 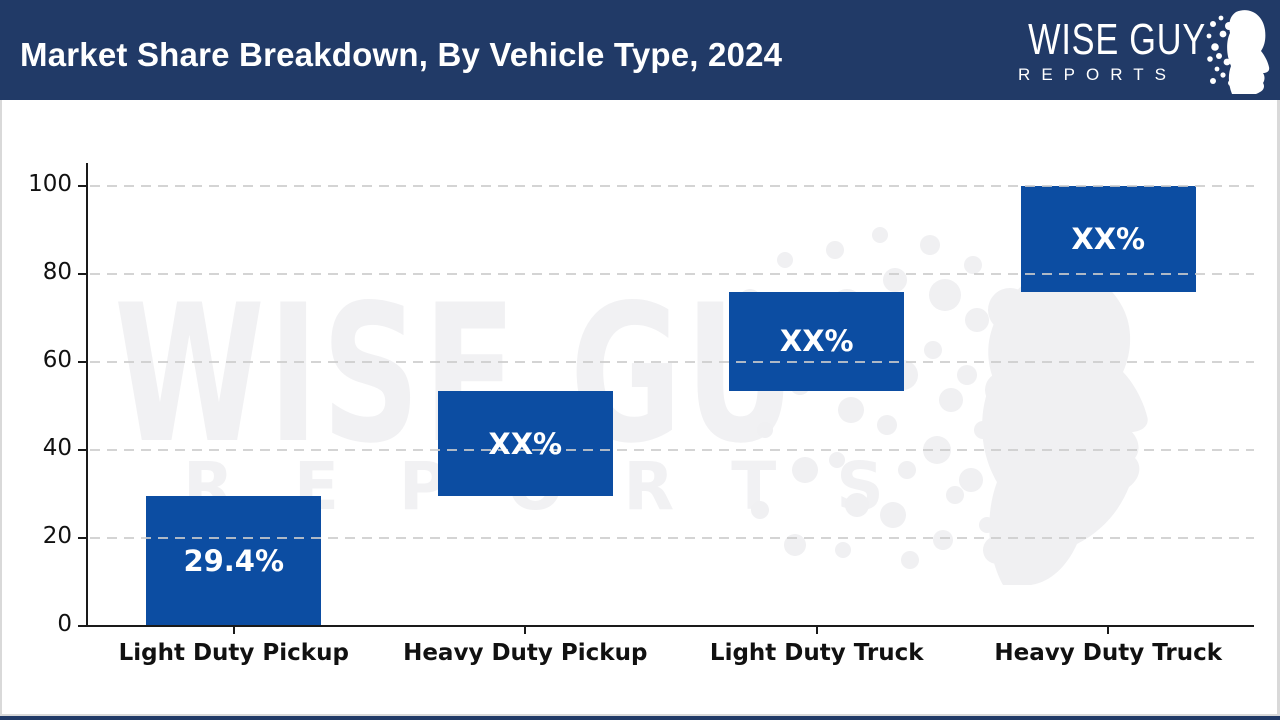 I want to click on bar-value-label: 29.4%, so click(x=234, y=560).